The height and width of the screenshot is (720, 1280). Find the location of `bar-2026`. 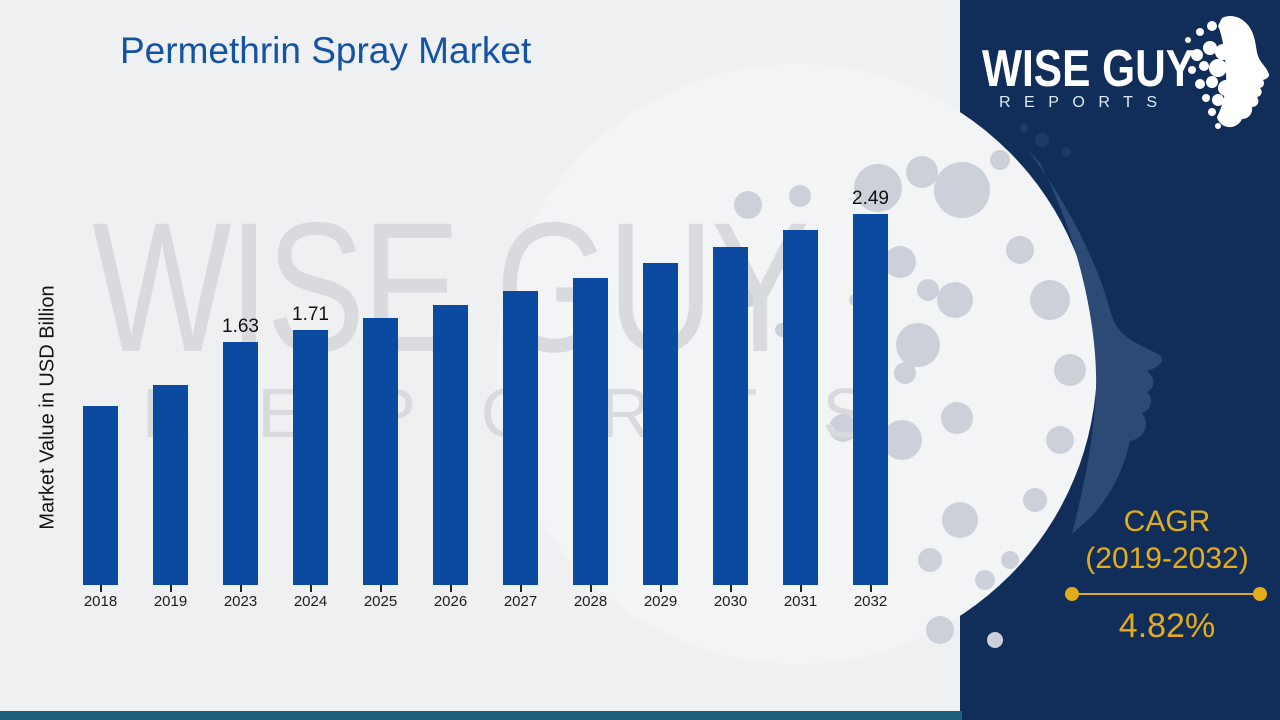

bar-2026 is located at coordinates (450, 445).